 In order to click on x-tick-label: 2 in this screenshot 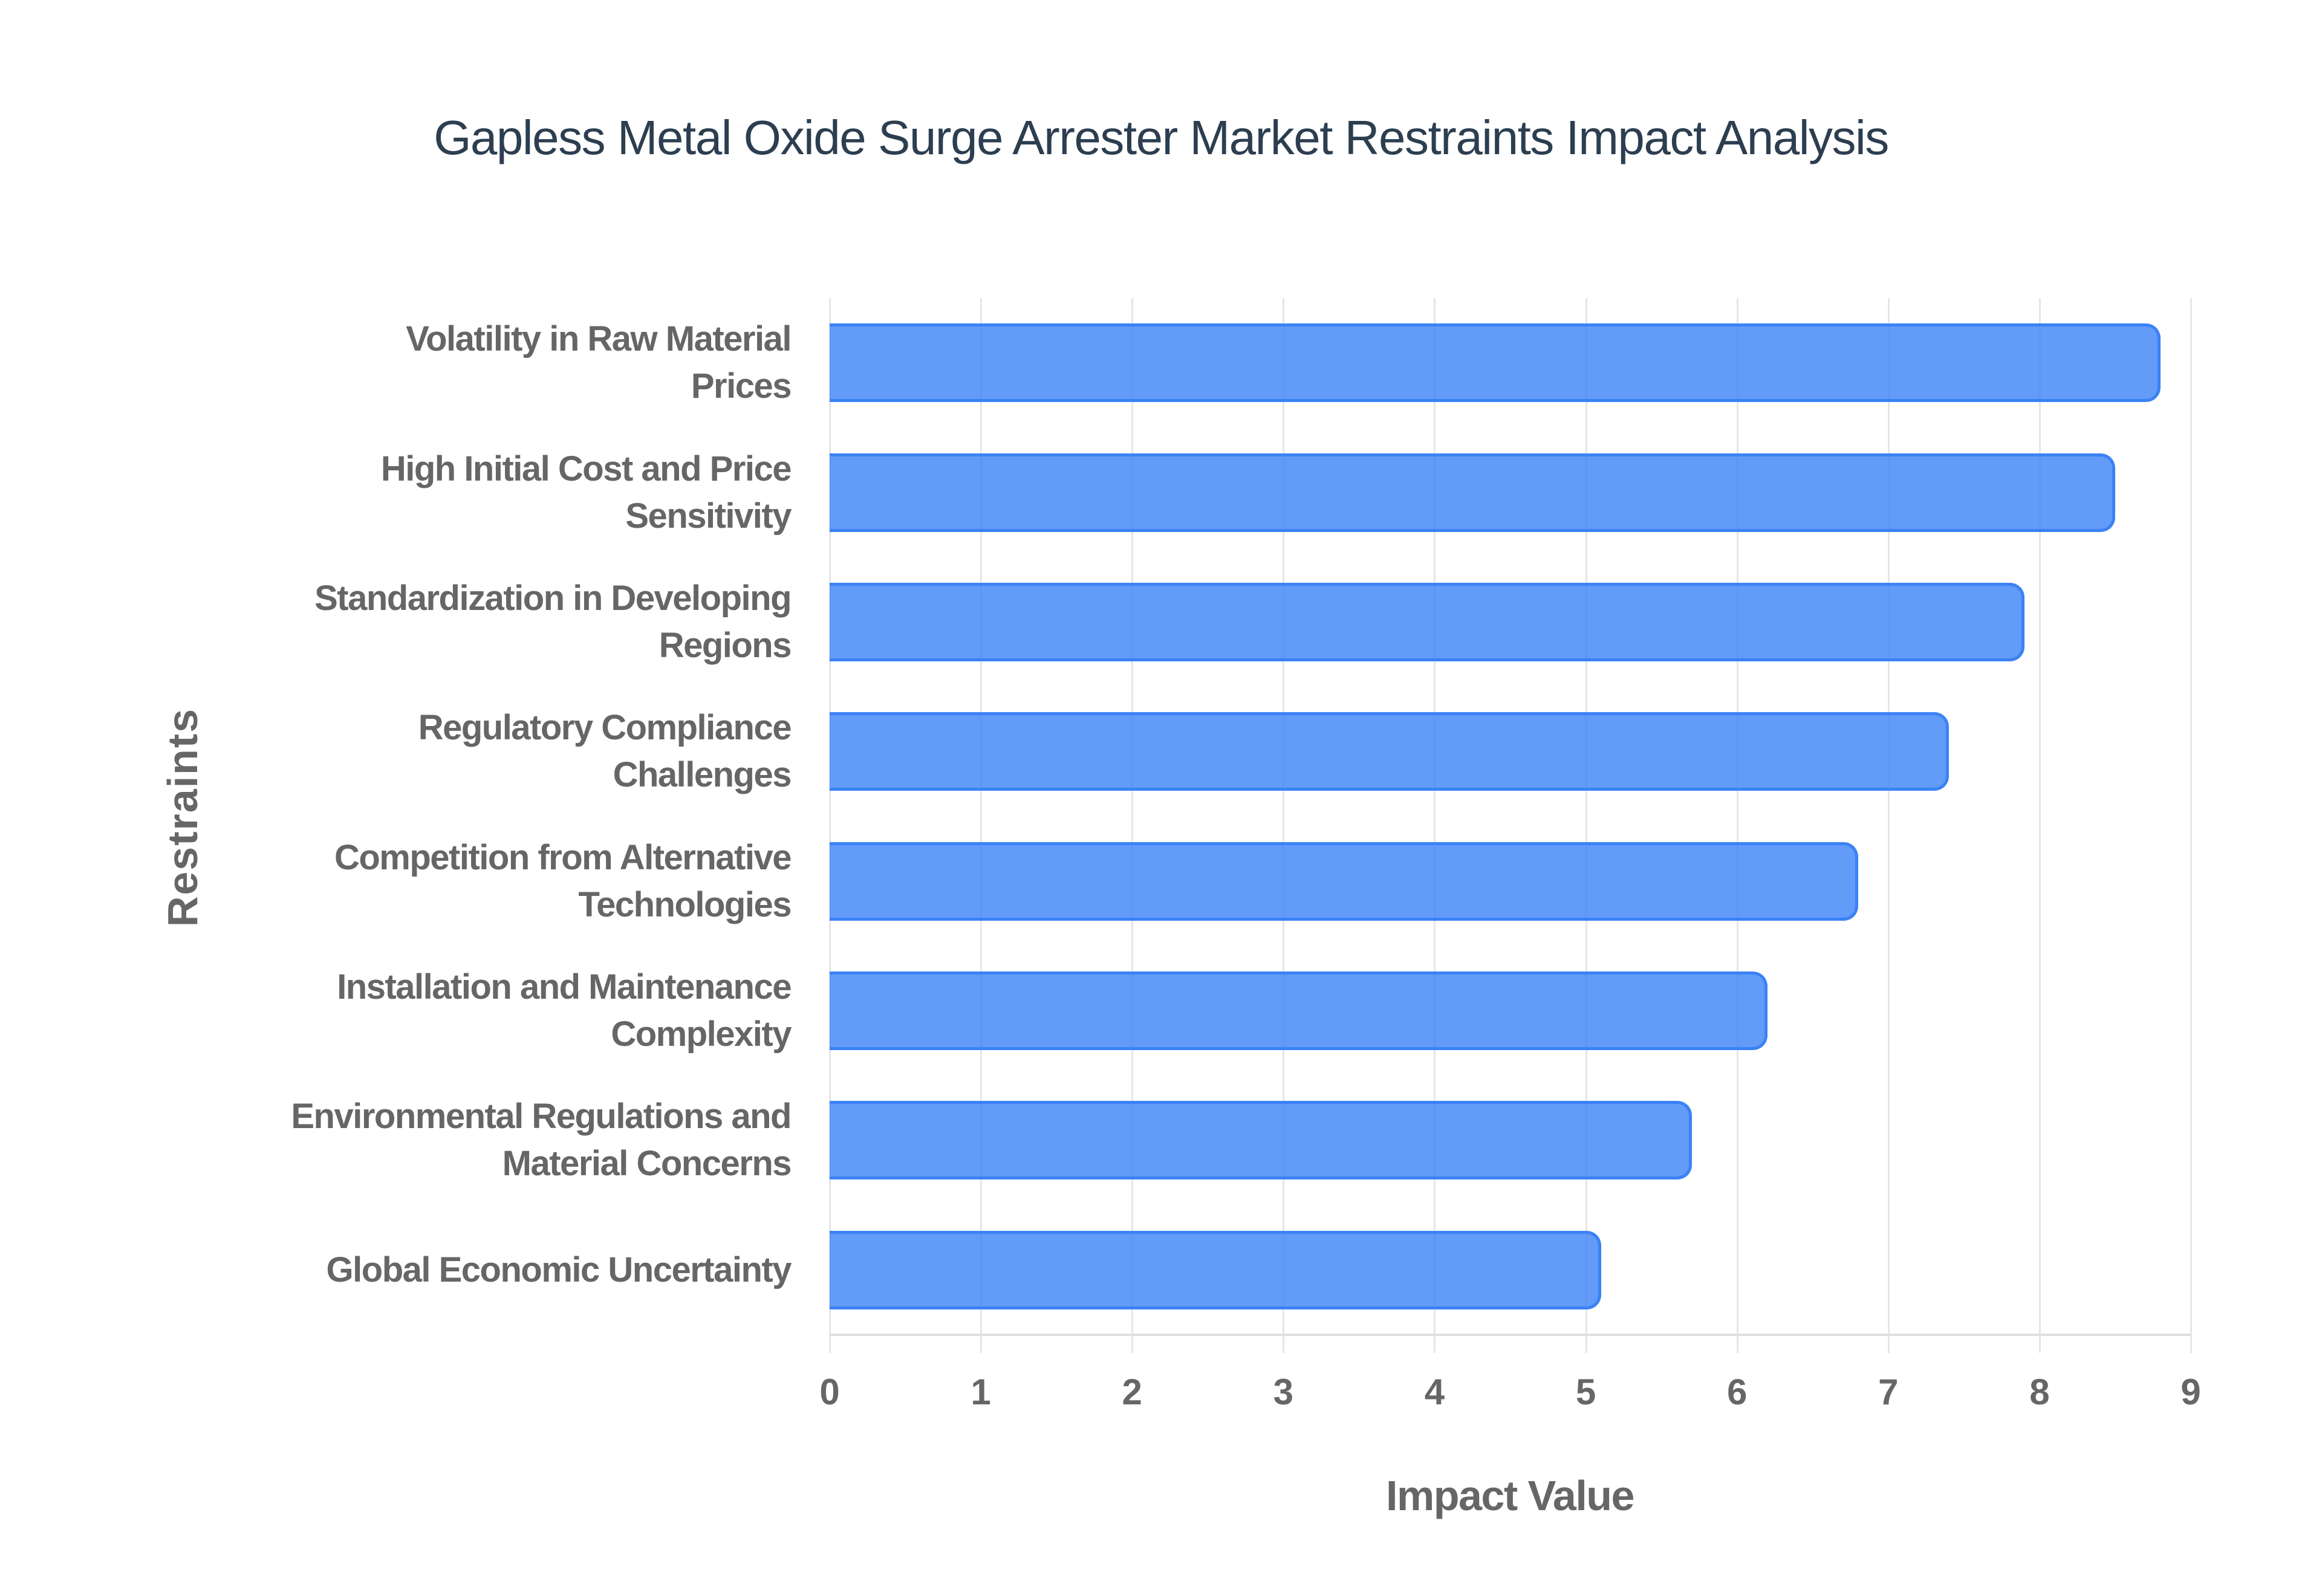, I will do `click(1132, 1392)`.